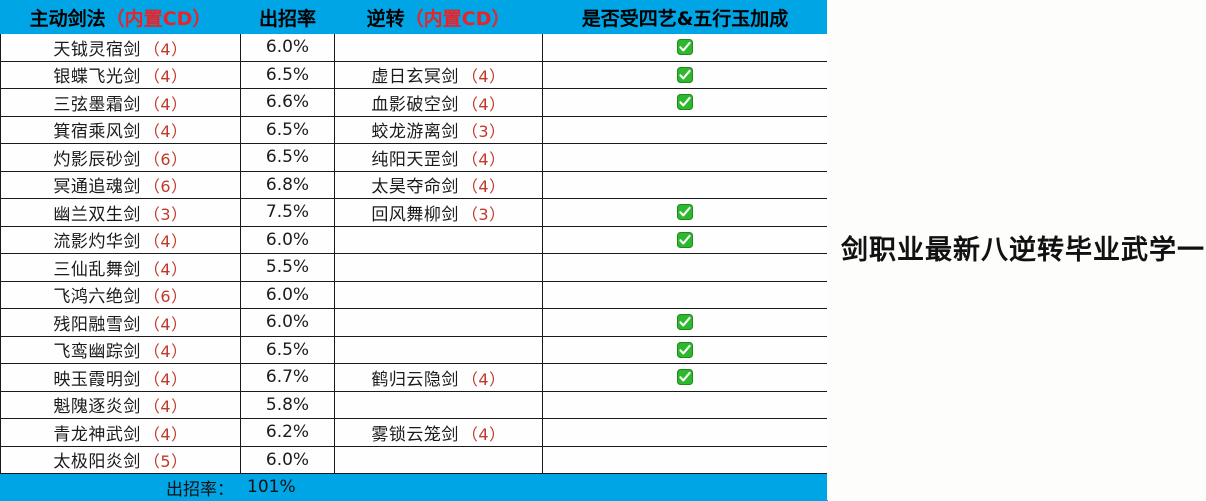 This screenshot has height=501, width=1206. I want to click on active-sword-name: 冥通追魂剑, so click(97, 187).